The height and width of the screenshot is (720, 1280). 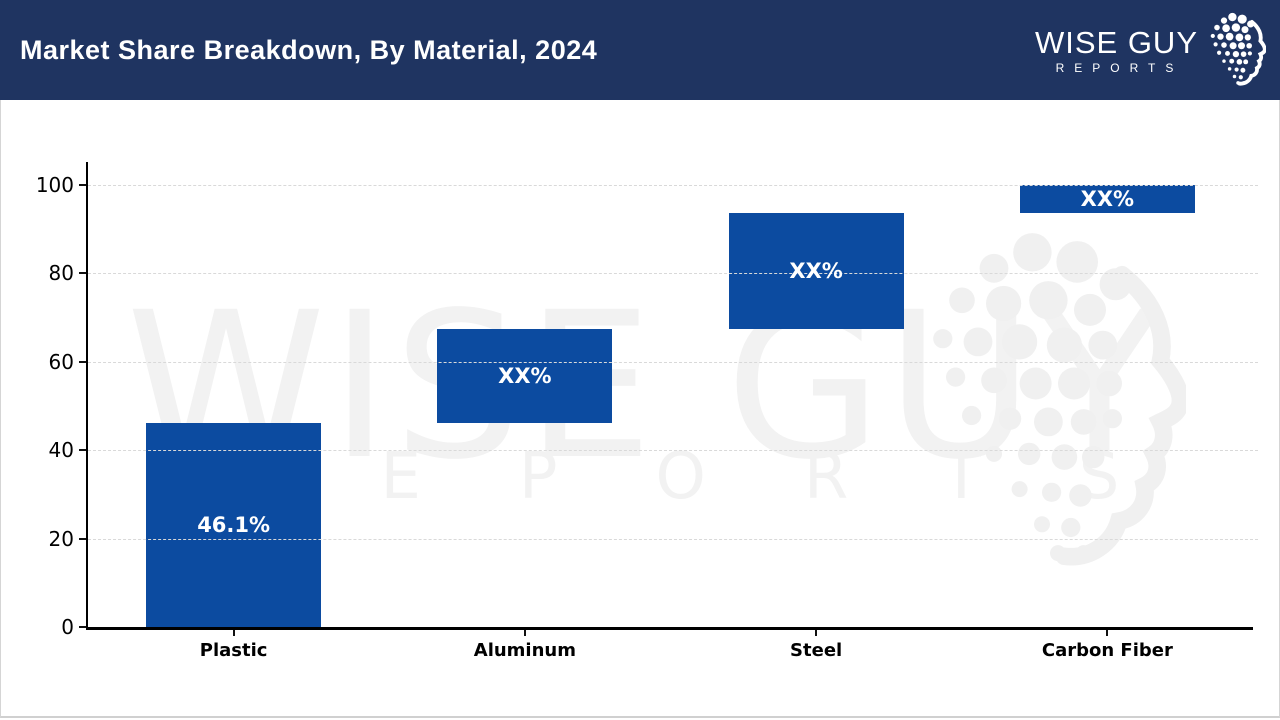 What do you see at coordinates (673, 274) in the screenshot?
I see `gridline-y80` at bounding box center [673, 274].